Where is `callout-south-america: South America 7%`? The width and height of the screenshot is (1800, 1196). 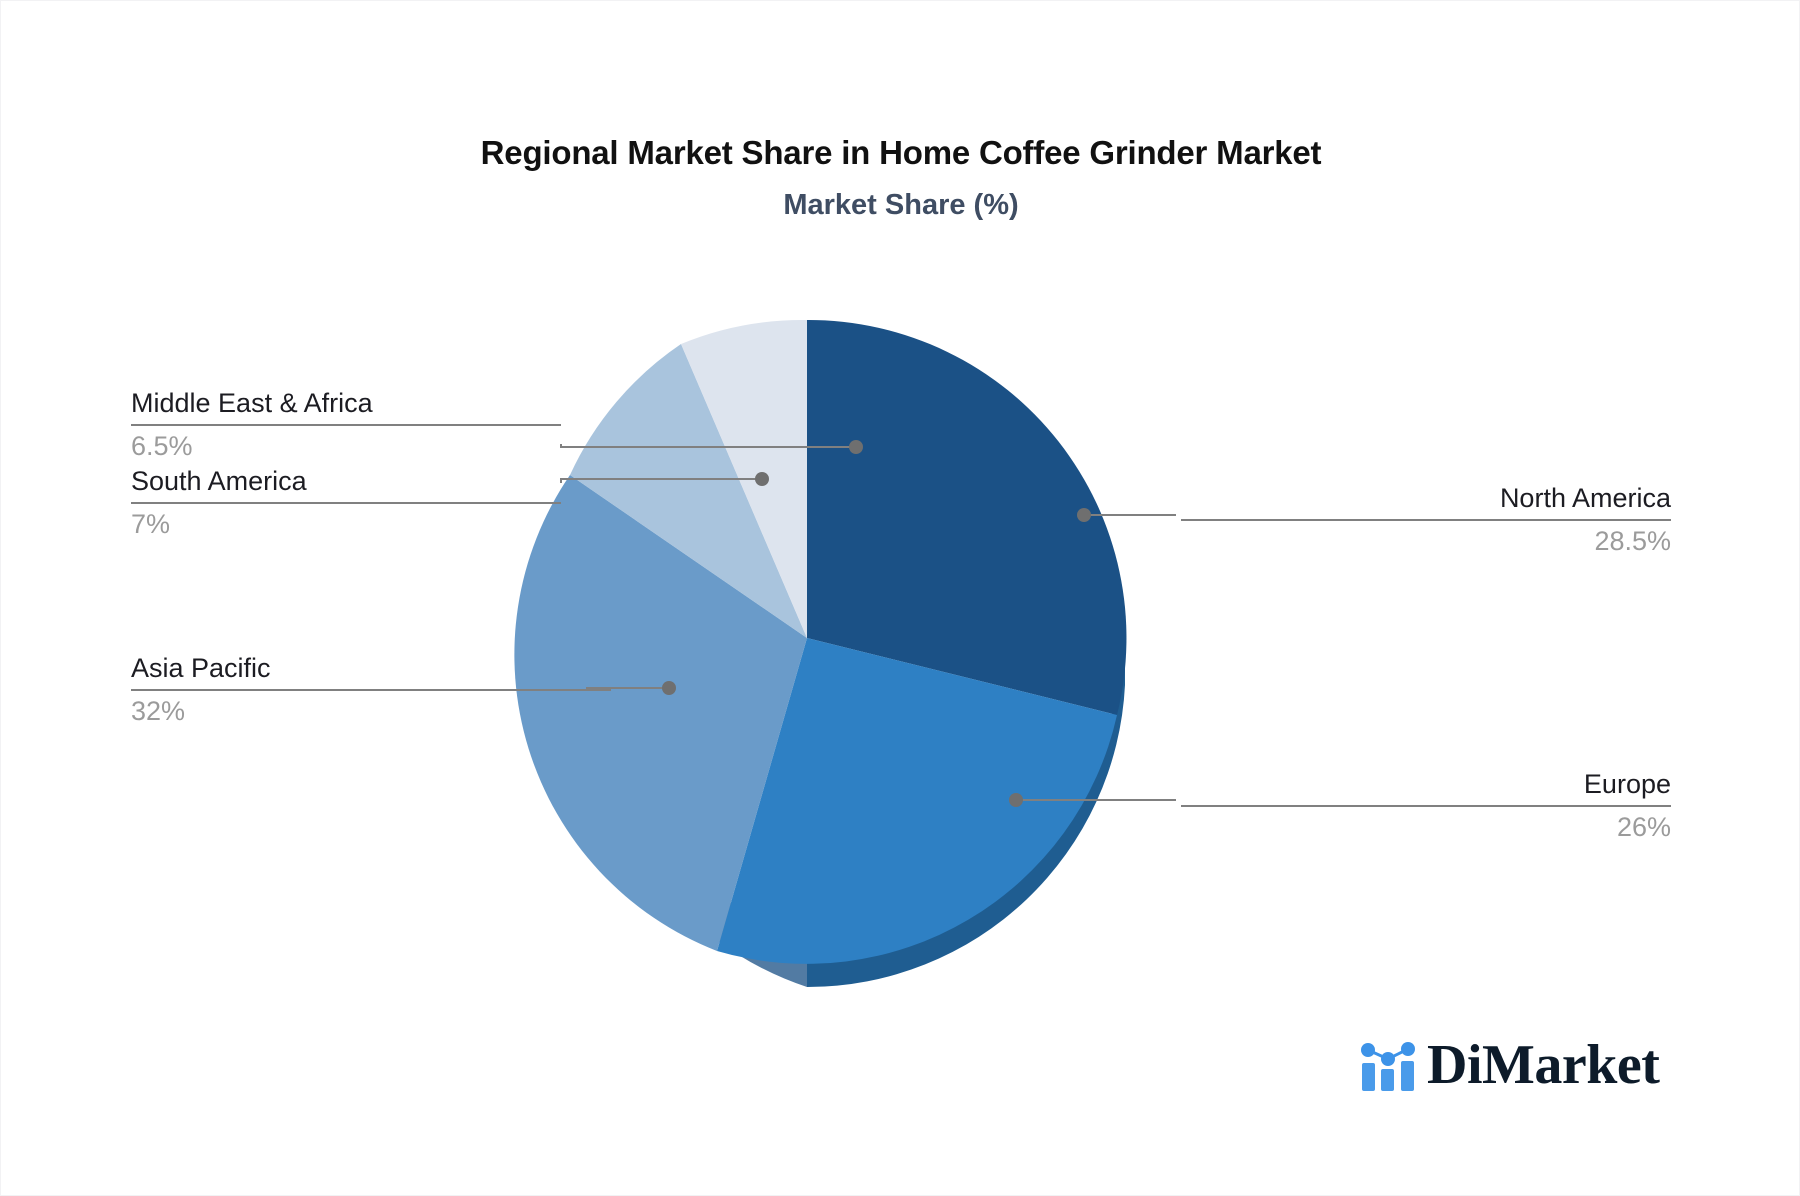
callout-south-america: South America 7% is located at coordinates (346, 502).